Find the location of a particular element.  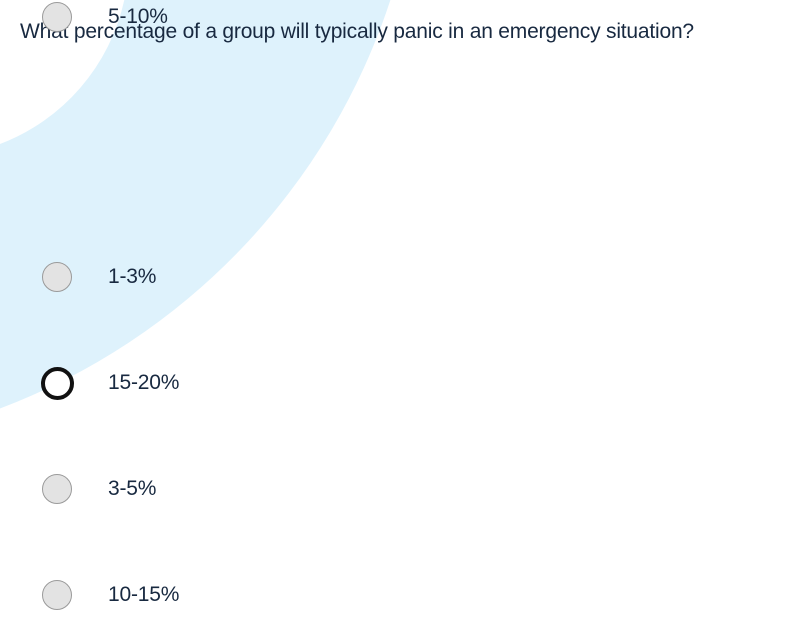

answer-option-row: 10-15% is located at coordinates (110, 595).